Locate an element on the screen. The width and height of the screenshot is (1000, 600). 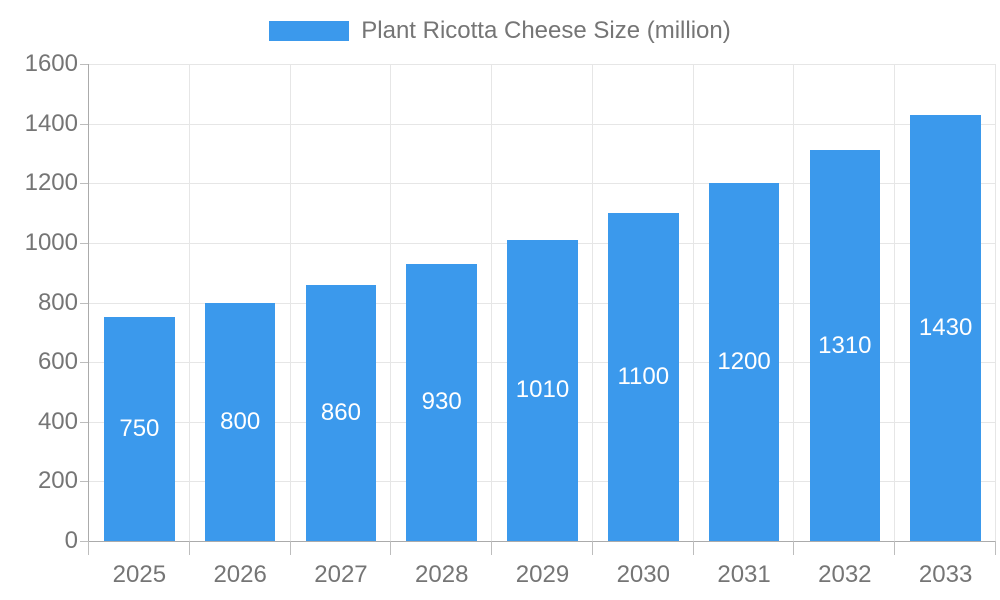
y-tick-label: 800 is located at coordinates (57, 302).